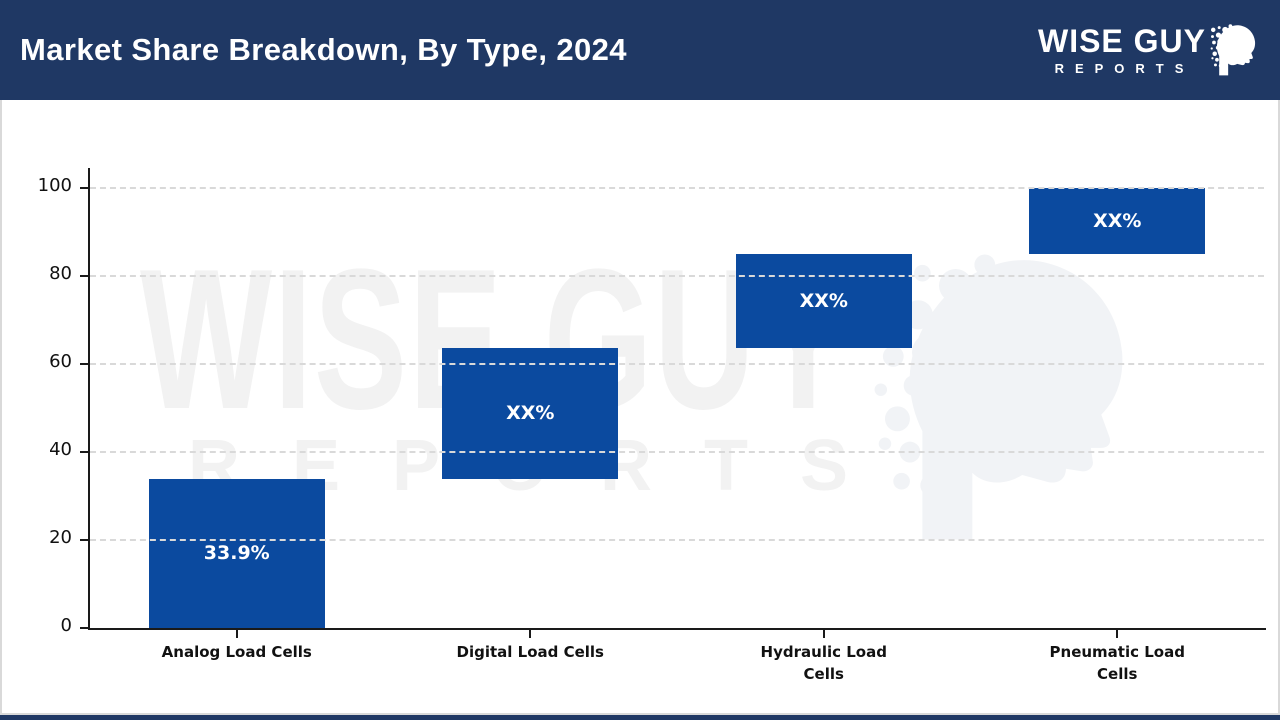  I want to click on x-axis-category-label-line: Analog Load Cells, so click(236, 652).